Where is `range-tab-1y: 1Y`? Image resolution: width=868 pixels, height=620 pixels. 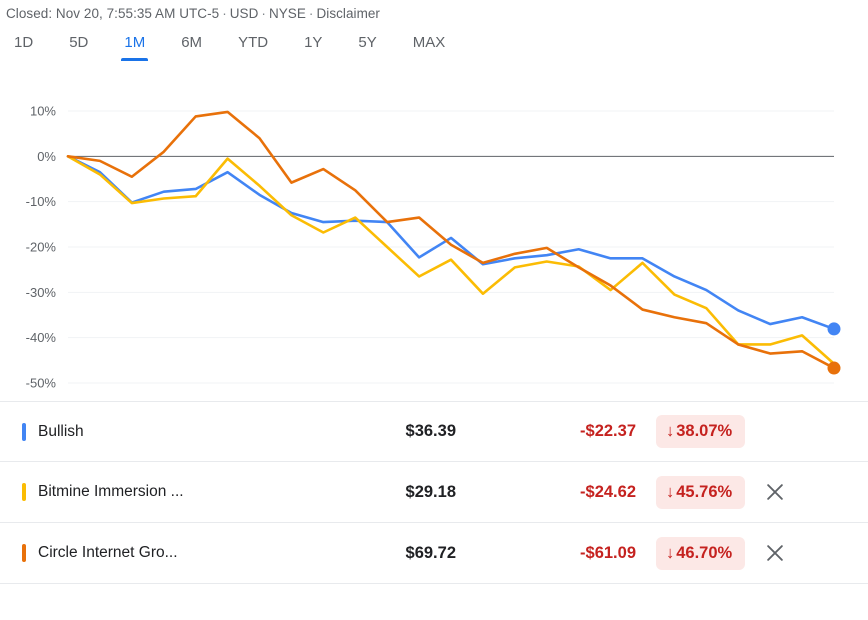 range-tab-1y: 1Y is located at coordinates (313, 42).